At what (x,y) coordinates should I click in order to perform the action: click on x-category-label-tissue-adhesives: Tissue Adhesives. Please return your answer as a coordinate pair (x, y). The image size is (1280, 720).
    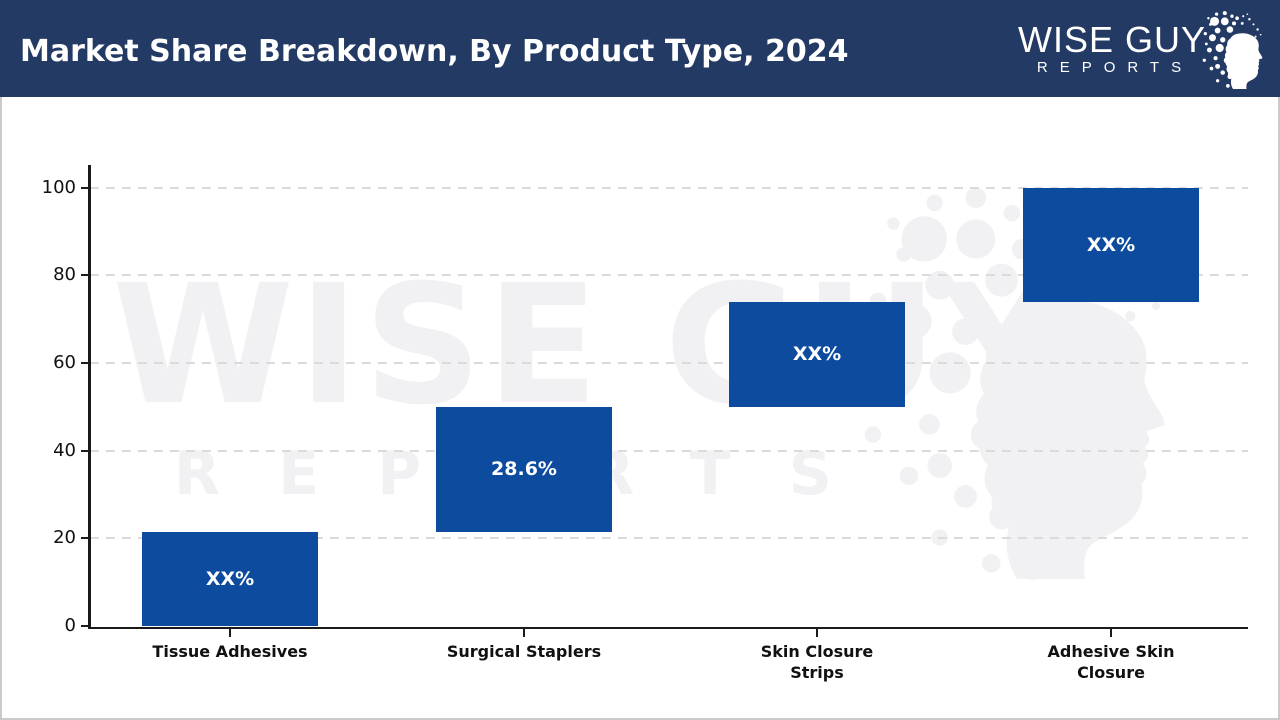
    Looking at the image, I should click on (230, 651).